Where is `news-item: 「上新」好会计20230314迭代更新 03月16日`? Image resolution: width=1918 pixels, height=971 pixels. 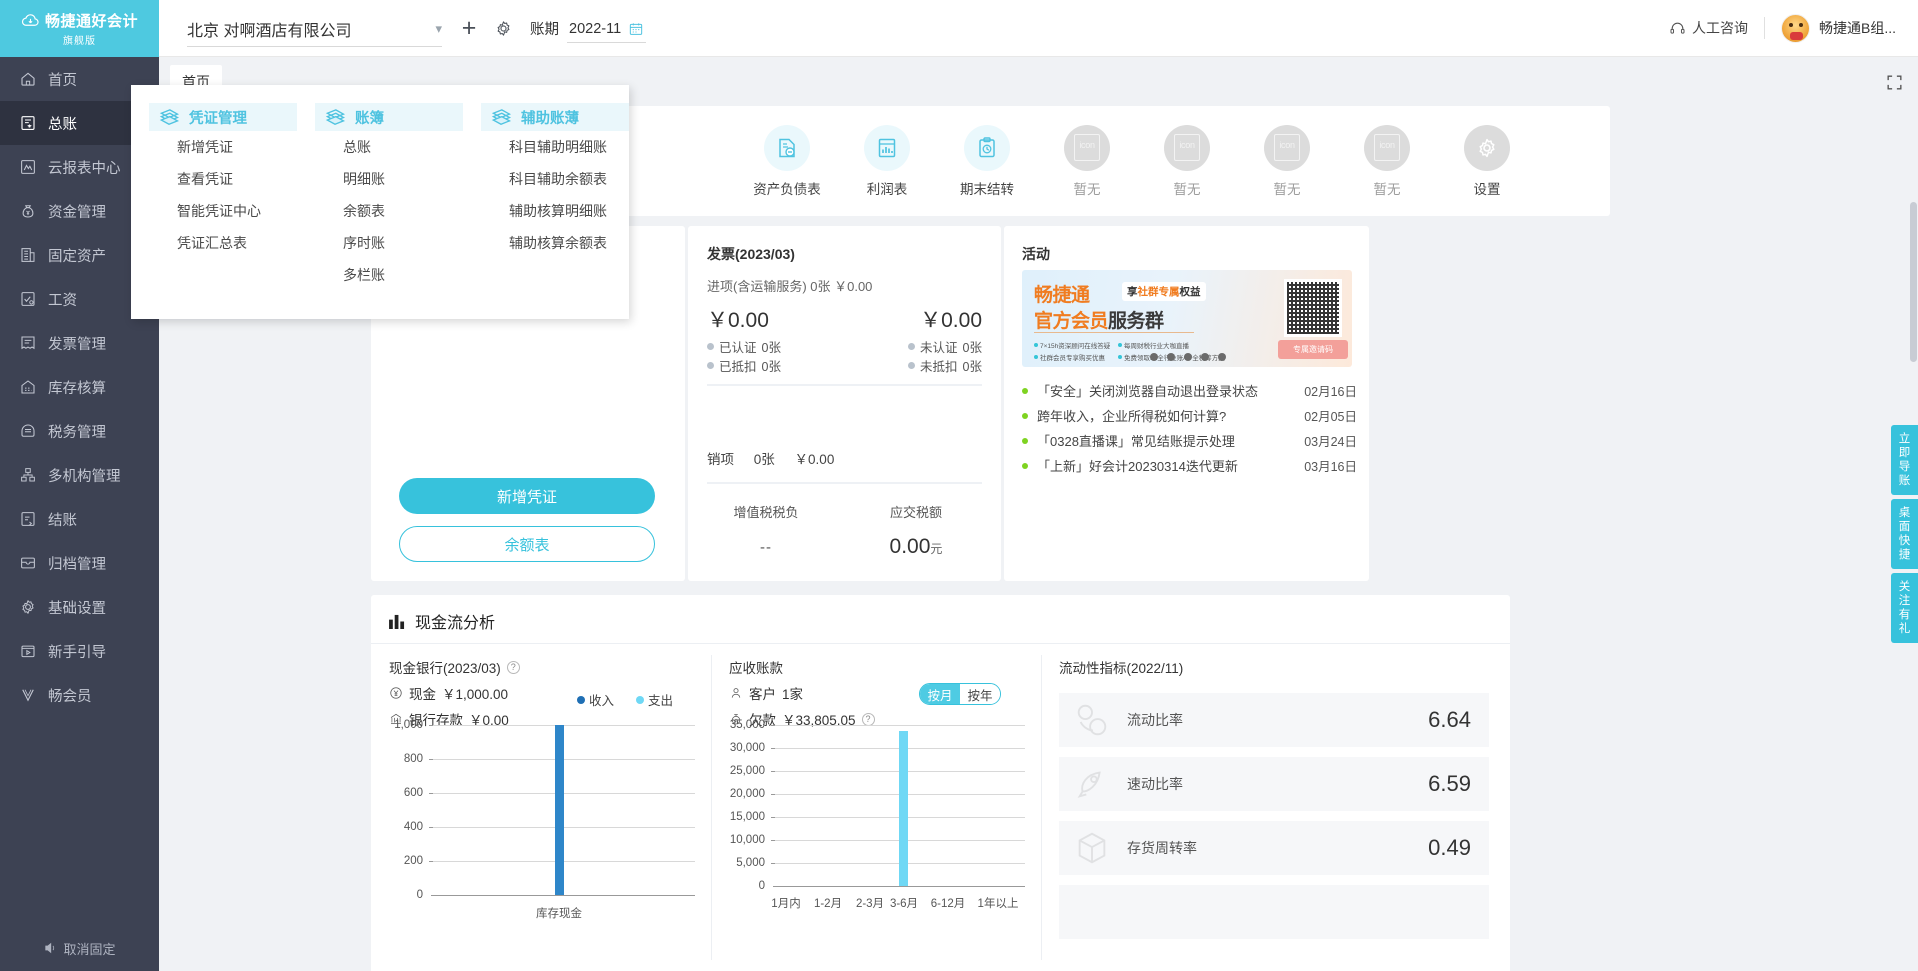
news-item: 「上新」好会计20230314迭代更新 03月16日 is located at coordinates (1189, 465).